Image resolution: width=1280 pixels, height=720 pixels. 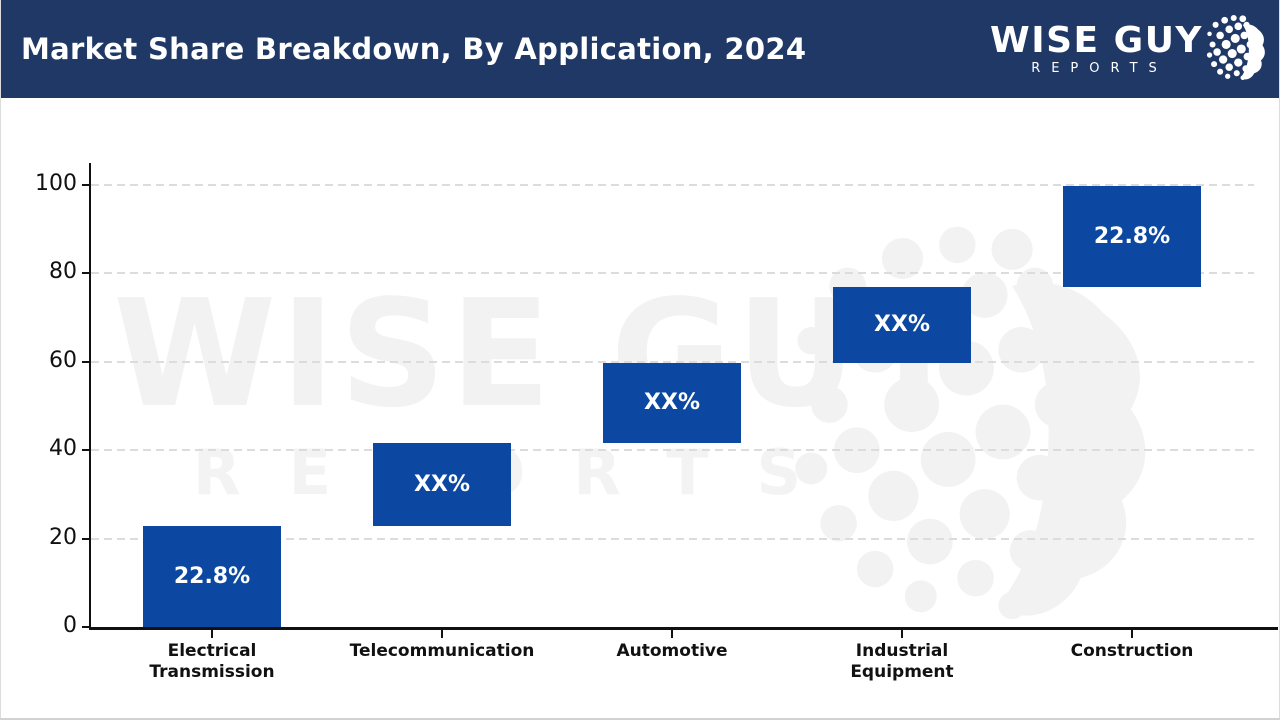 I want to click on x-axis-label-electrical-transmission: Electrical Transmission, so click(x=212, y=661).